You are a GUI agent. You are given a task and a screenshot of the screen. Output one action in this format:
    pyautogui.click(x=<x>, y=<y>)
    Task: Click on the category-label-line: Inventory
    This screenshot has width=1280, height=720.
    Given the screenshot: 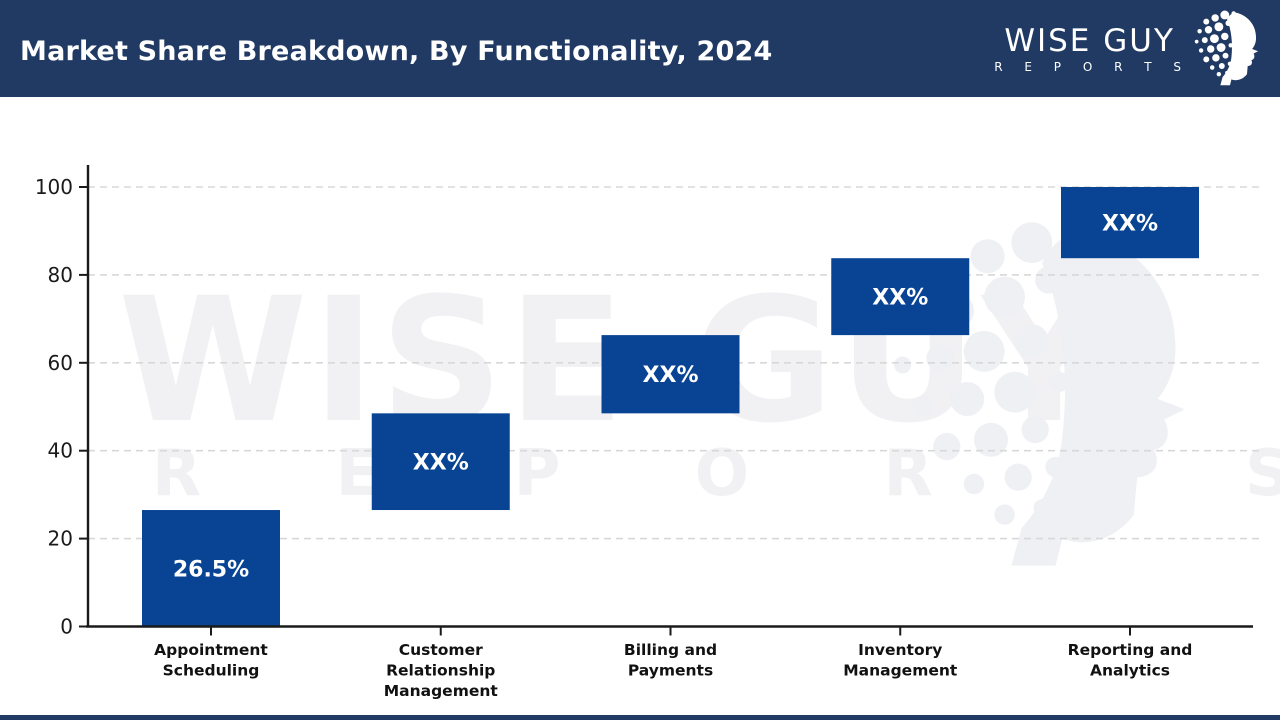 What is the action you would take?
    pyautogui.click(x=900, y=650)
    